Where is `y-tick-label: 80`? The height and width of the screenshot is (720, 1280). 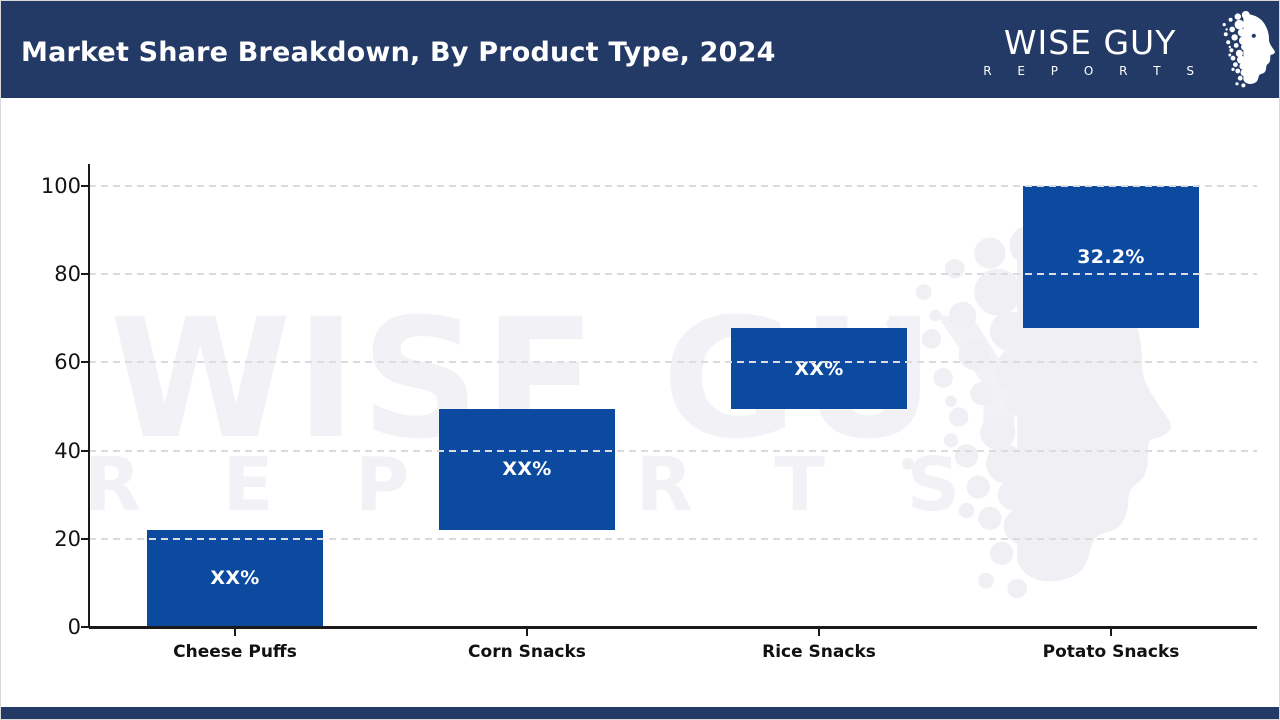 y-tick-label: 80 is located at coordinates (67, 274).